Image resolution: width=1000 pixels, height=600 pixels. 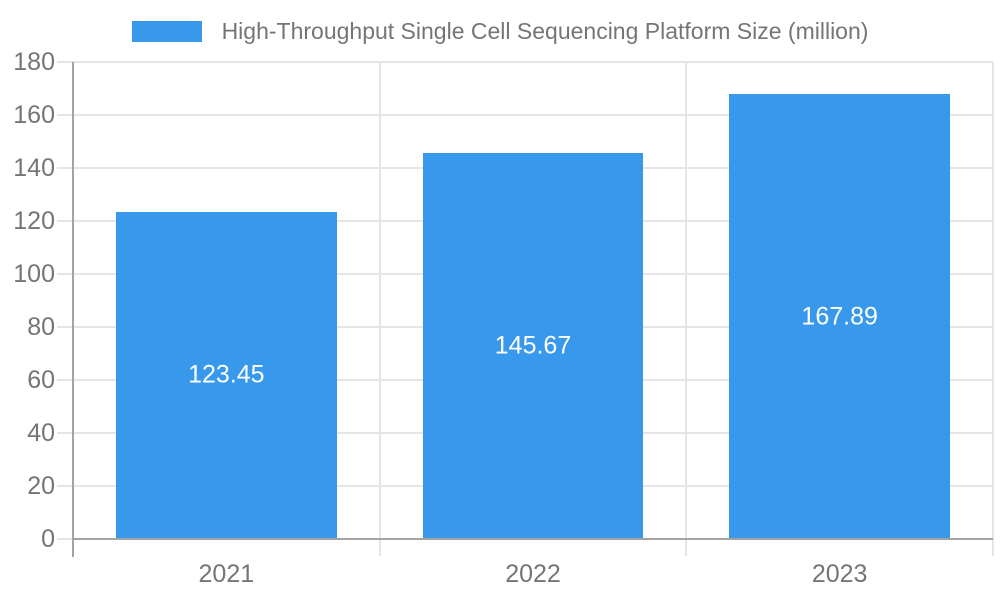 What do you see at coordinates (41, 486) in the screenshot?
I see `y-axis-tick-label: 20` at bounding box center [41, 486].